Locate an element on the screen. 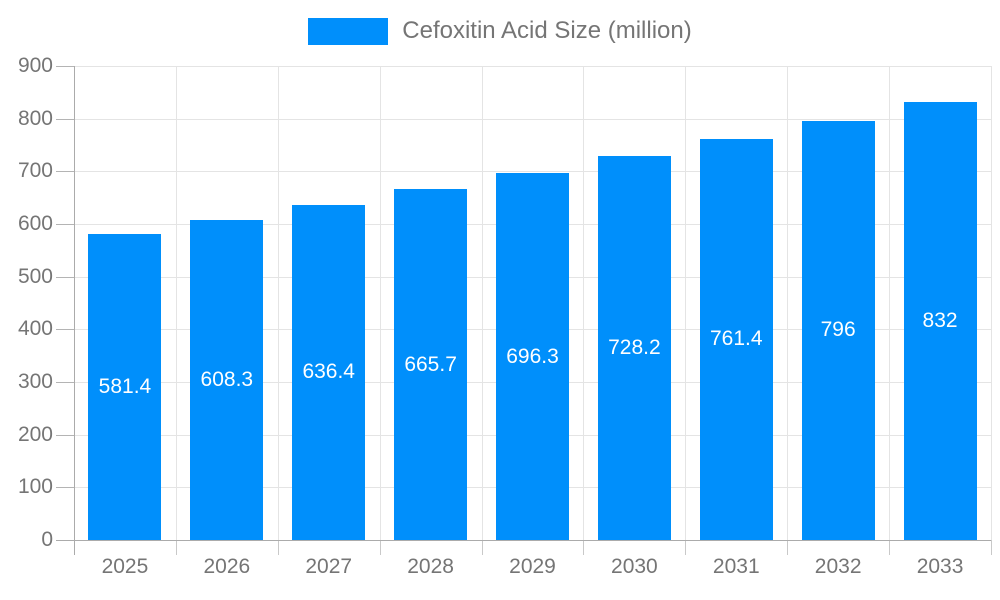 Image resolution: width=1000 pixels, height=600 pixels. legend: Cefoxitin Acid Size (million) is located at coordinates (500, 31).